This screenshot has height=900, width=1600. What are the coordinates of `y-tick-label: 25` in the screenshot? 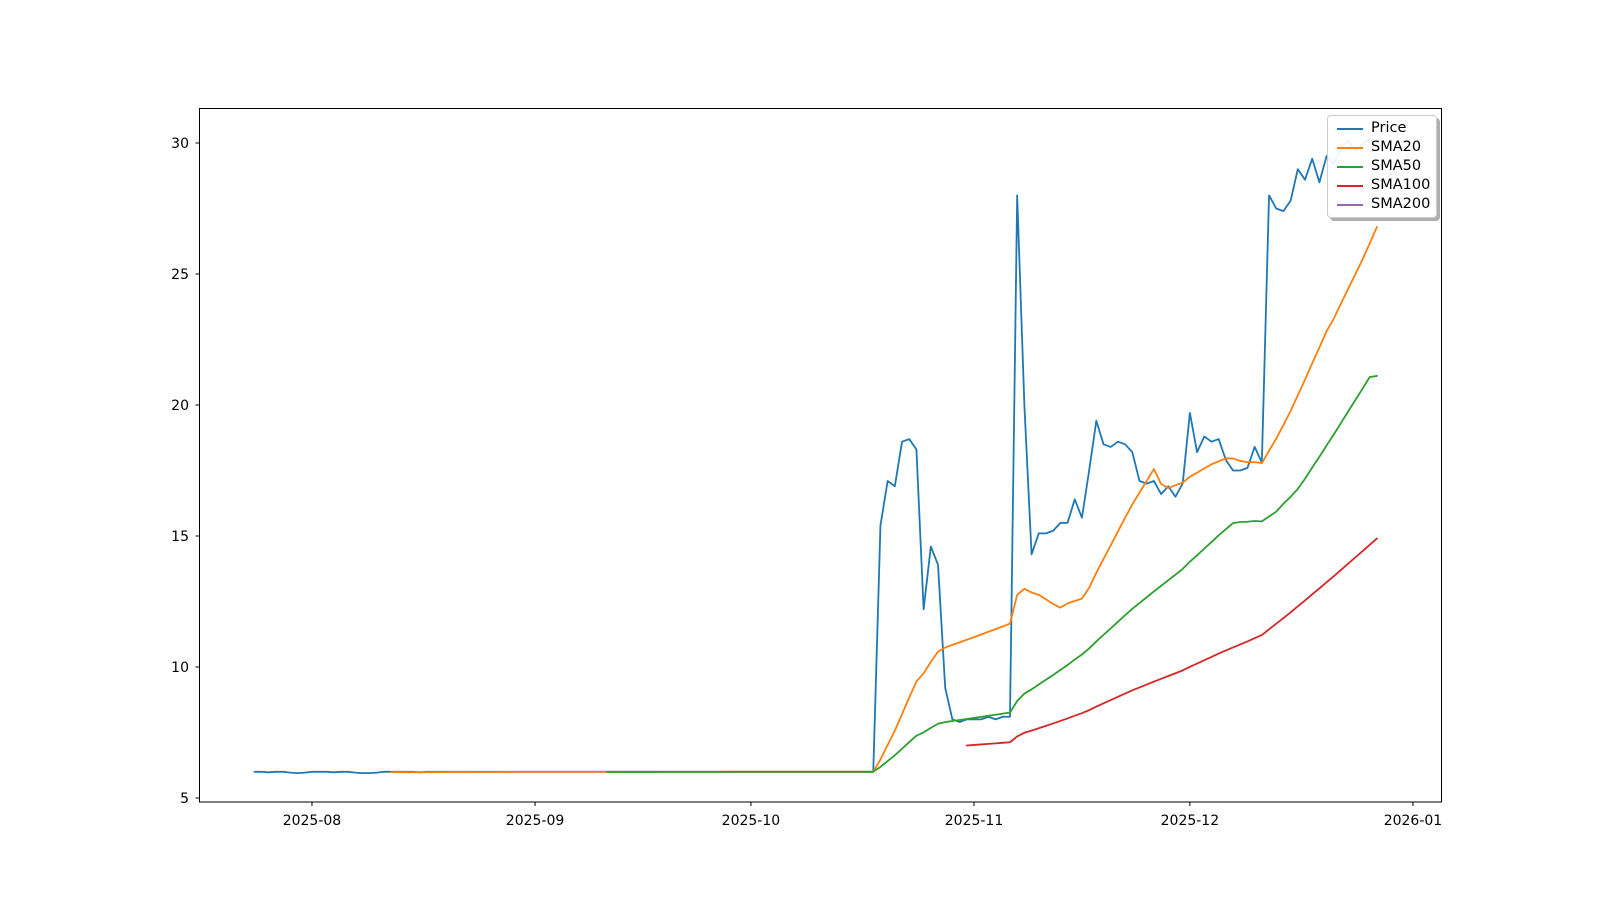 It's located at (180, 275).